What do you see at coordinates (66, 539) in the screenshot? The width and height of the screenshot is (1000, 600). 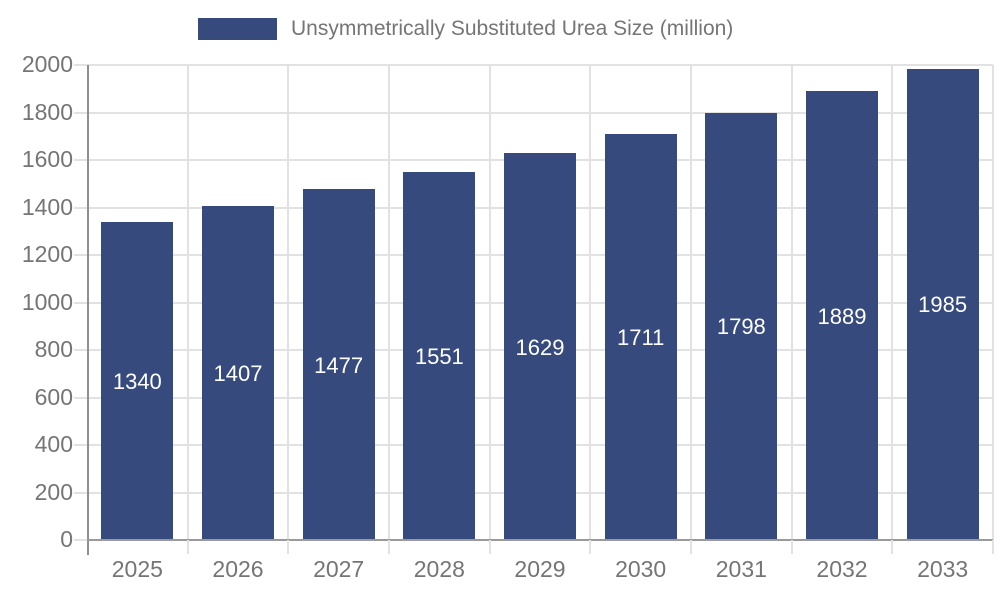 I see `y-axis-tick-label: 0` at bounding box center [66, 539].